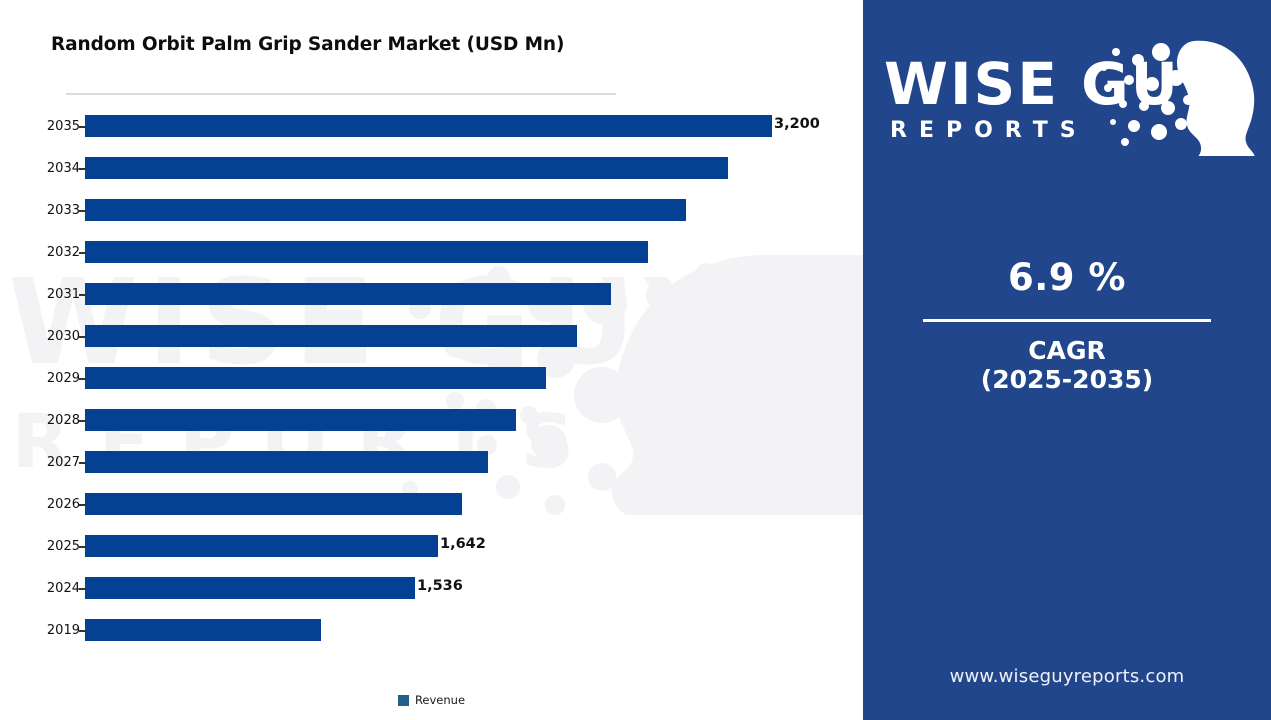 The height and width of the screenshot is (720, 1271). What do you see at coordinates (63, 126) in the screenshot?
I see `bar-category-label: 2035` at bounding box center [63, 126].